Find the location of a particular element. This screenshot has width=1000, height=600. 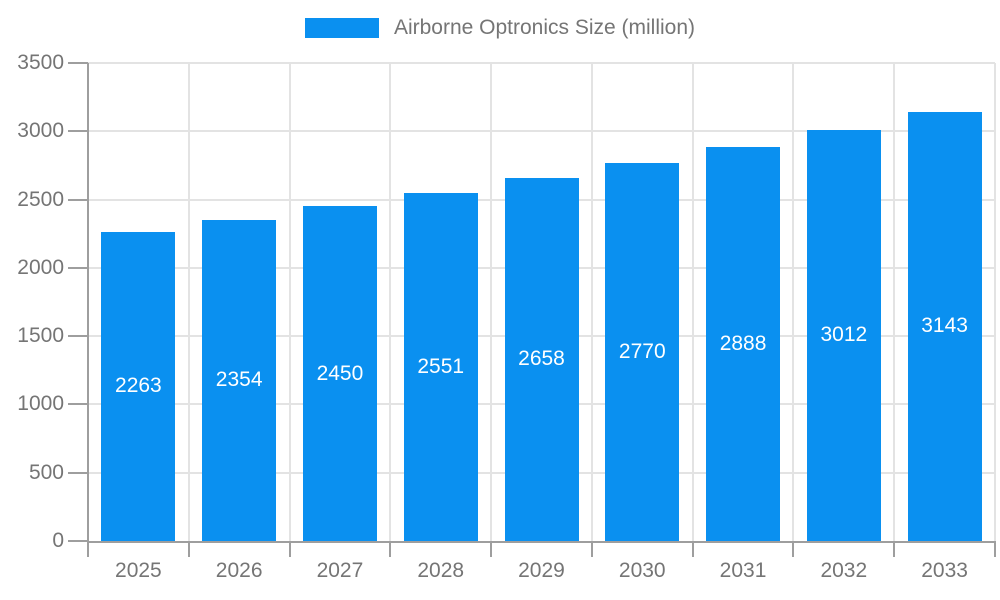

bar-value-label-2027: 2450 is located at coordinates (340, 373).